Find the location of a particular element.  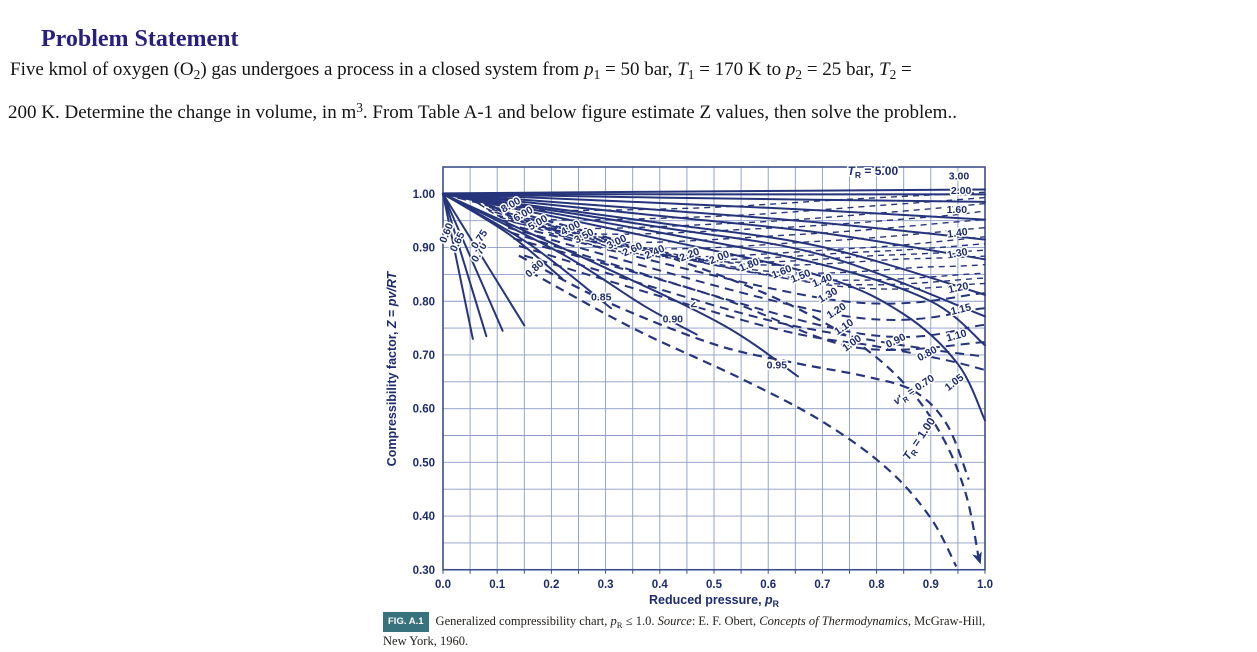

svg-text: 0.1 is located at coordinates (497, 585).